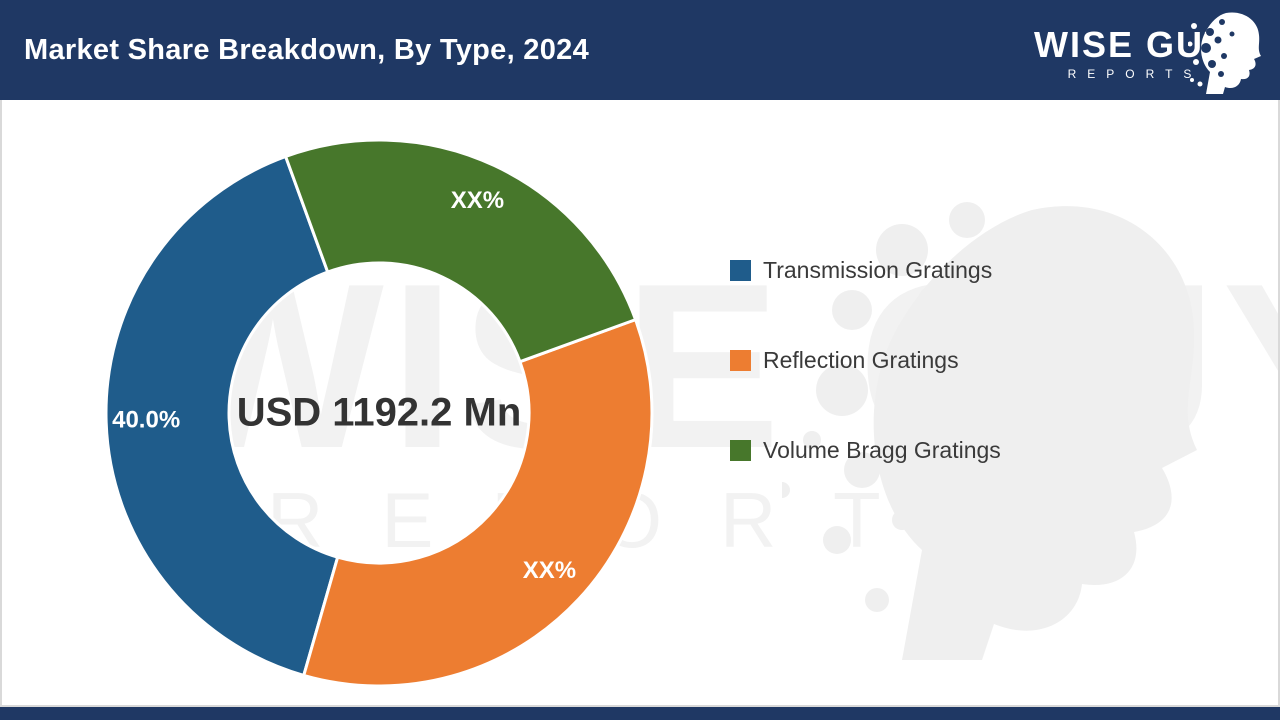  What do you see at coordinates (1224, 53) in the screenshot?
I see `logo-face-icon` at bounding box center [1224, 53].